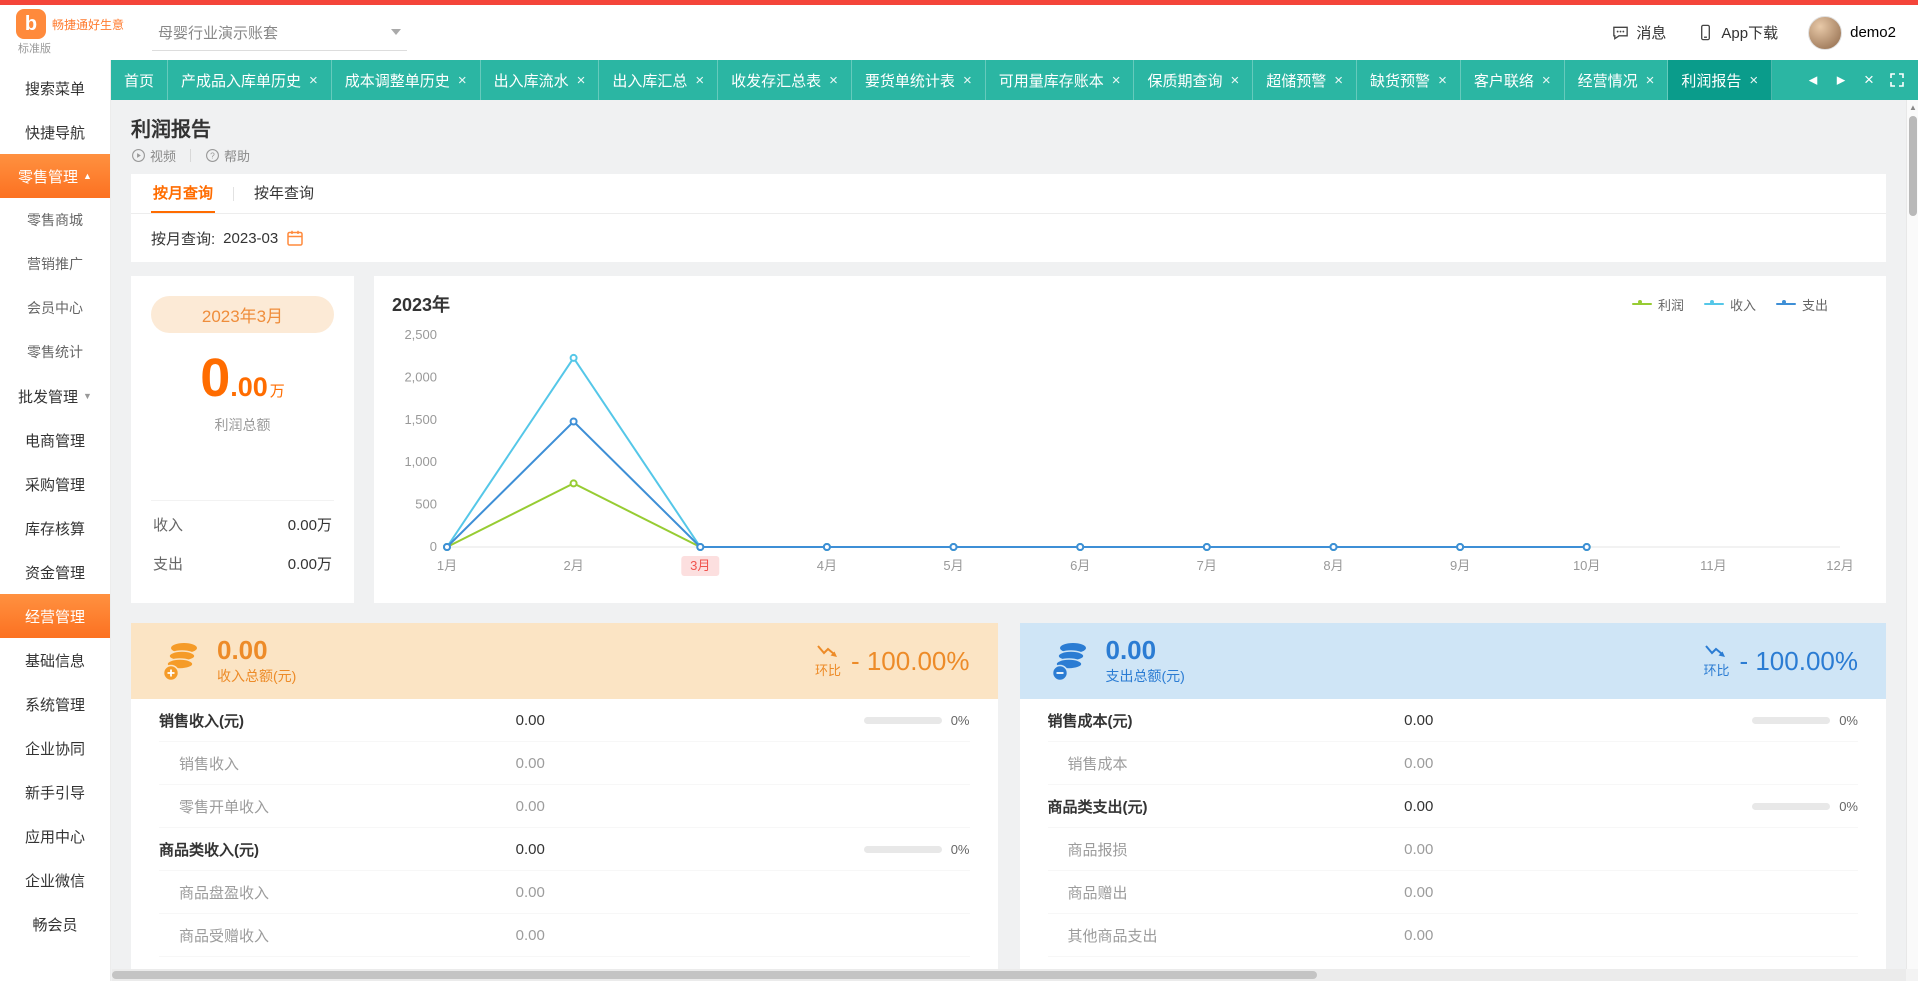 The width and height of the screenshot is (1918, 981). Describe the element at coordinates (700, 565) in the screenshot. I see `svg-text: 3月` at that location.